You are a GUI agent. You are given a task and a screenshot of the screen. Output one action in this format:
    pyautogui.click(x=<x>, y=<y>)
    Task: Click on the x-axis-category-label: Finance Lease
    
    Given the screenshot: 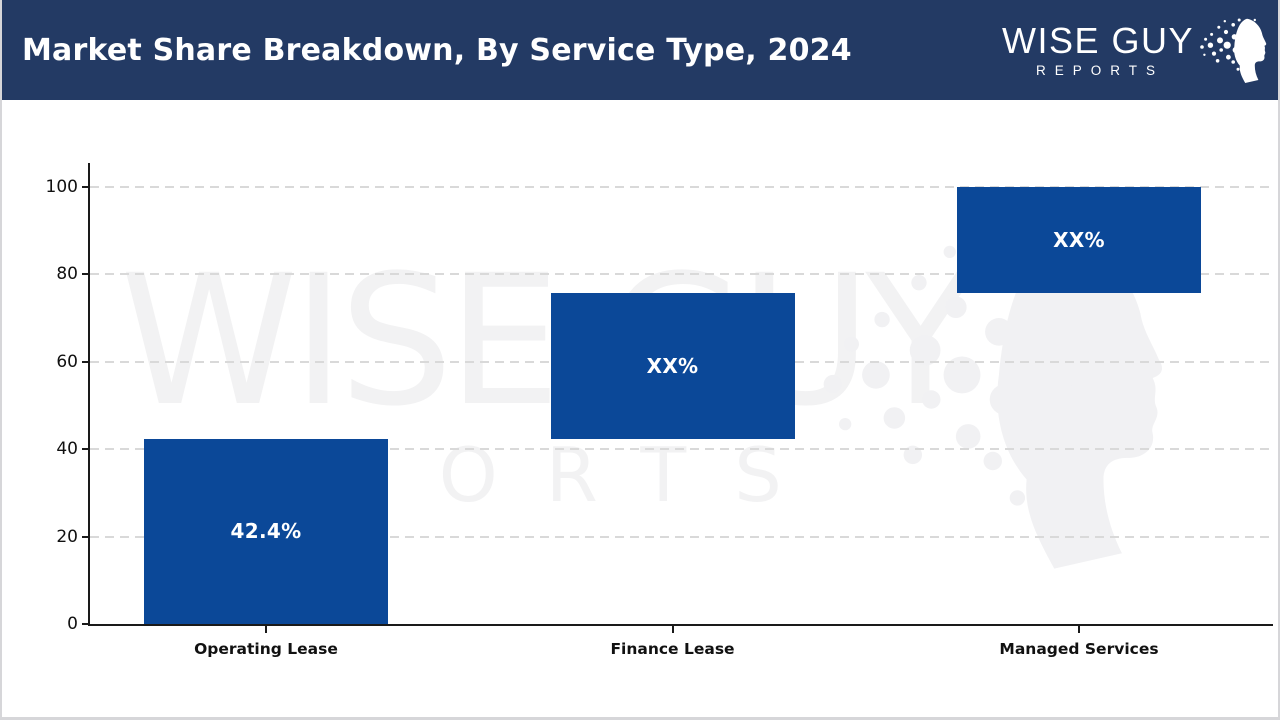 What is the action you would take?
    pyautogui.click(x=672, y=649)
    